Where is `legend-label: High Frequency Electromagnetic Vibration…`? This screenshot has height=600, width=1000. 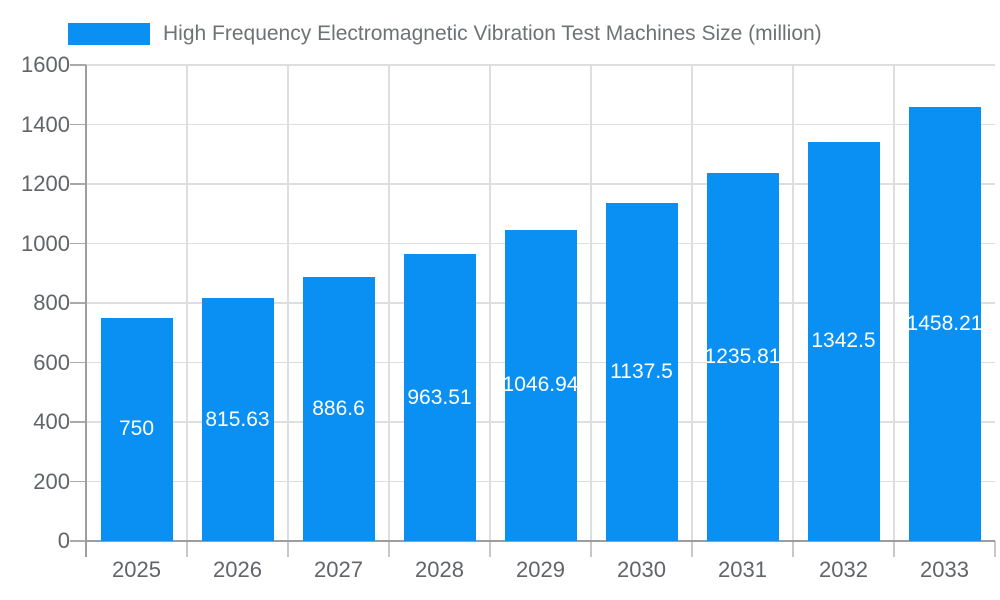 legend-label: High Frequency Electromagnetic Vibration… is located at coordinates (492, 33).